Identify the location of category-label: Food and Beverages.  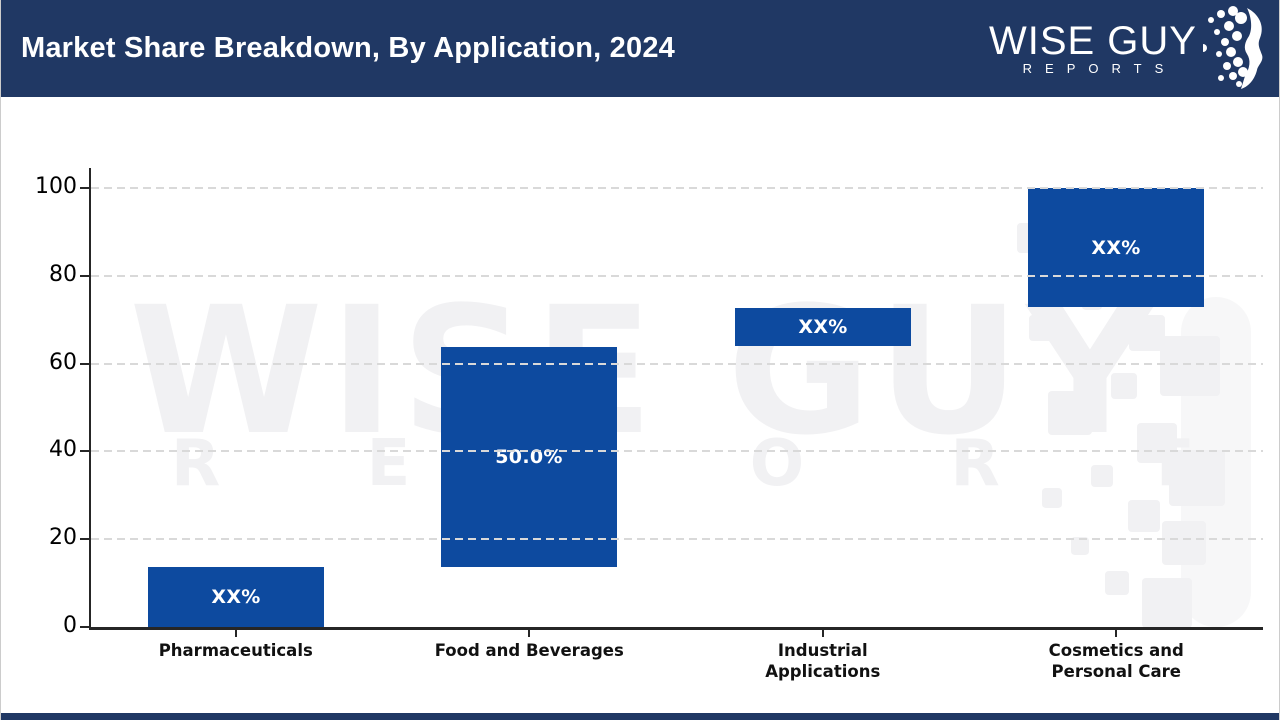
(529, 650).